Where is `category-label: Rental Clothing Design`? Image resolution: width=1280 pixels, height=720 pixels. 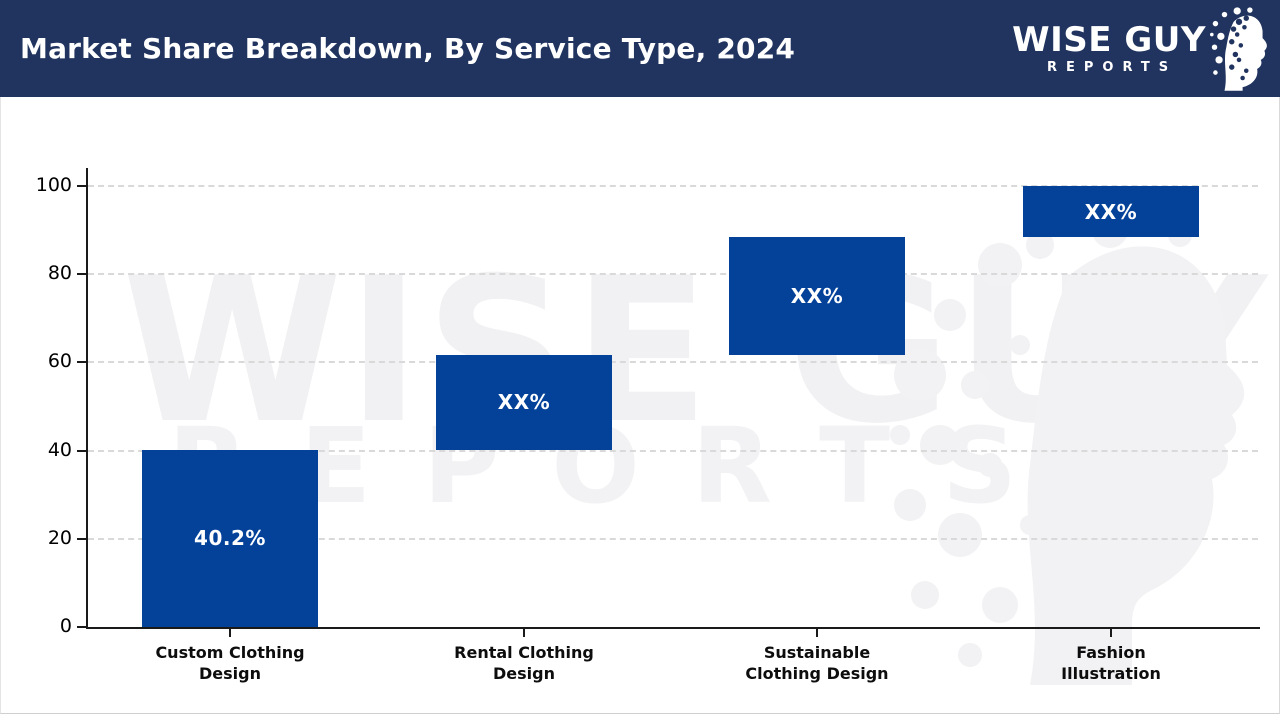
category-label: Rental Clothing Design is located at coordinates (524, 663).